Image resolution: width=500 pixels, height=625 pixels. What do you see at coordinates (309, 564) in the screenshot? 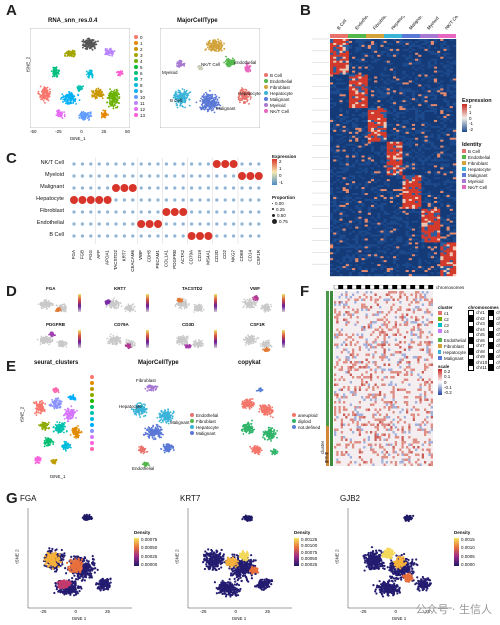
I see `tick: 0.00025` at bounding box center [309, 564].